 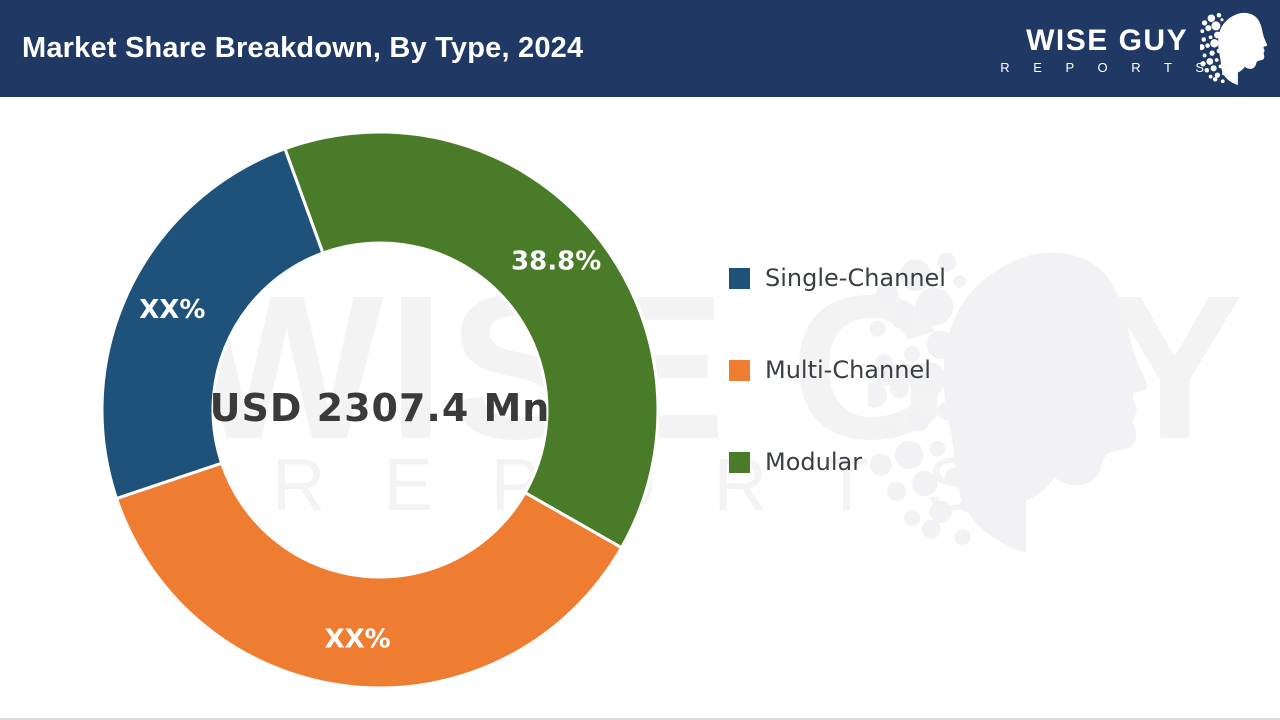 I want to click on legend-label: Single-Channel, so click(x=855, y=278).